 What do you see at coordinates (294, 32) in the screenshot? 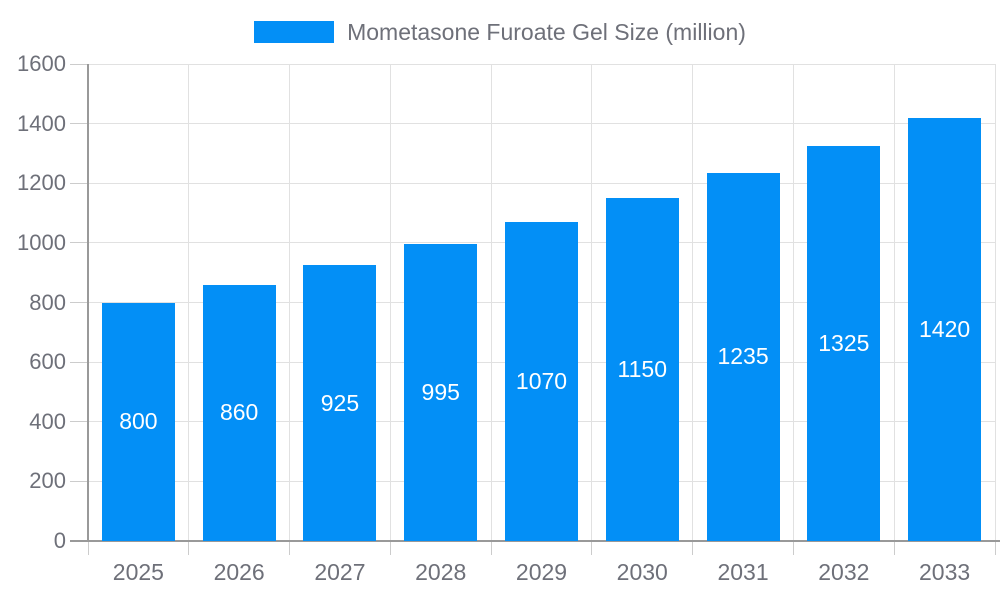
I see `legend-swatch` at bounding box center [294, 32].